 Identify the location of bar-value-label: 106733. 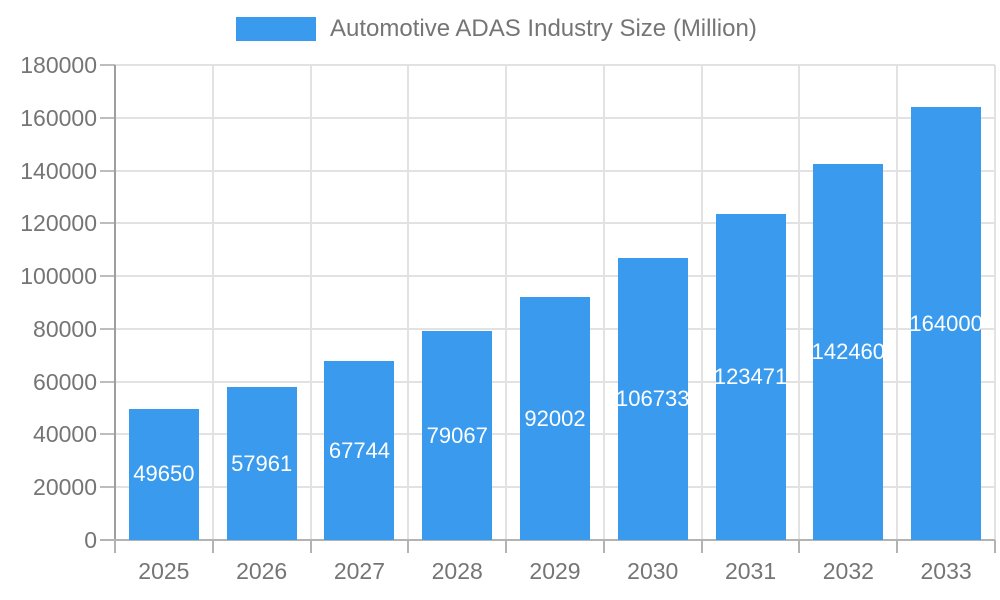
(653, 399).